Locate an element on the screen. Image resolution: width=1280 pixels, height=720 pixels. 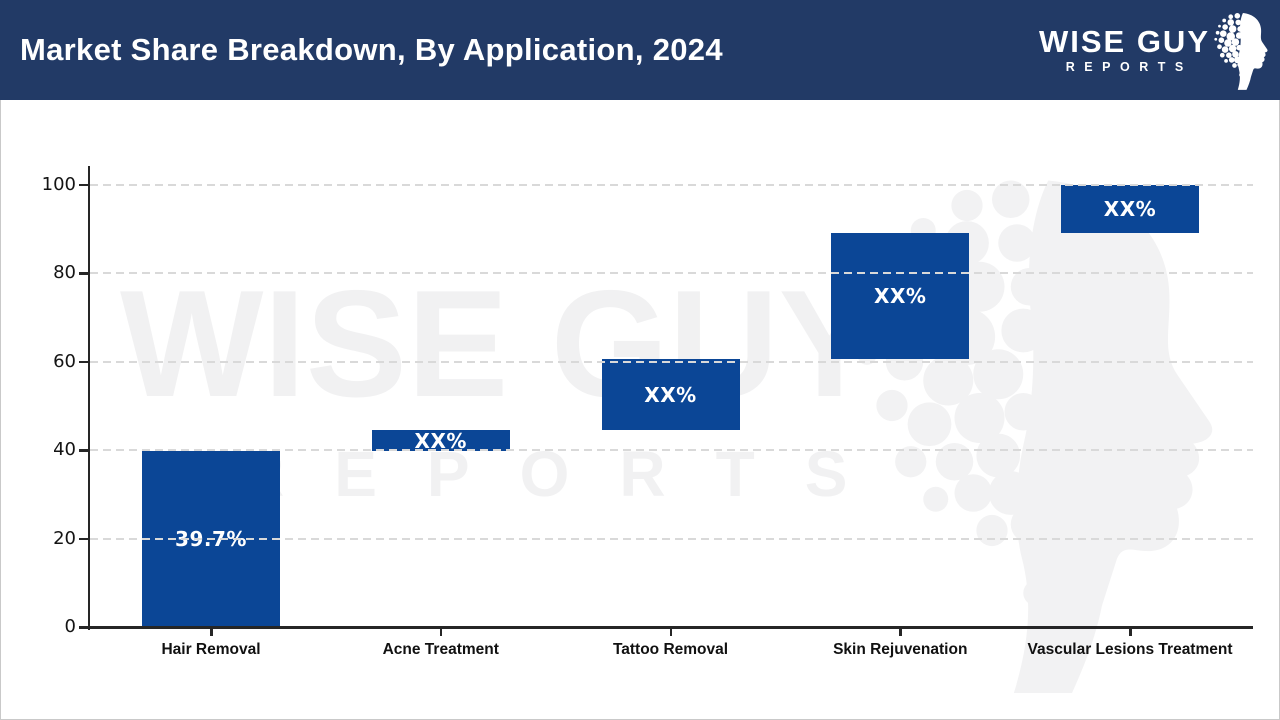
x-tick-tattoo-removal is located at coordinates (670, 632).